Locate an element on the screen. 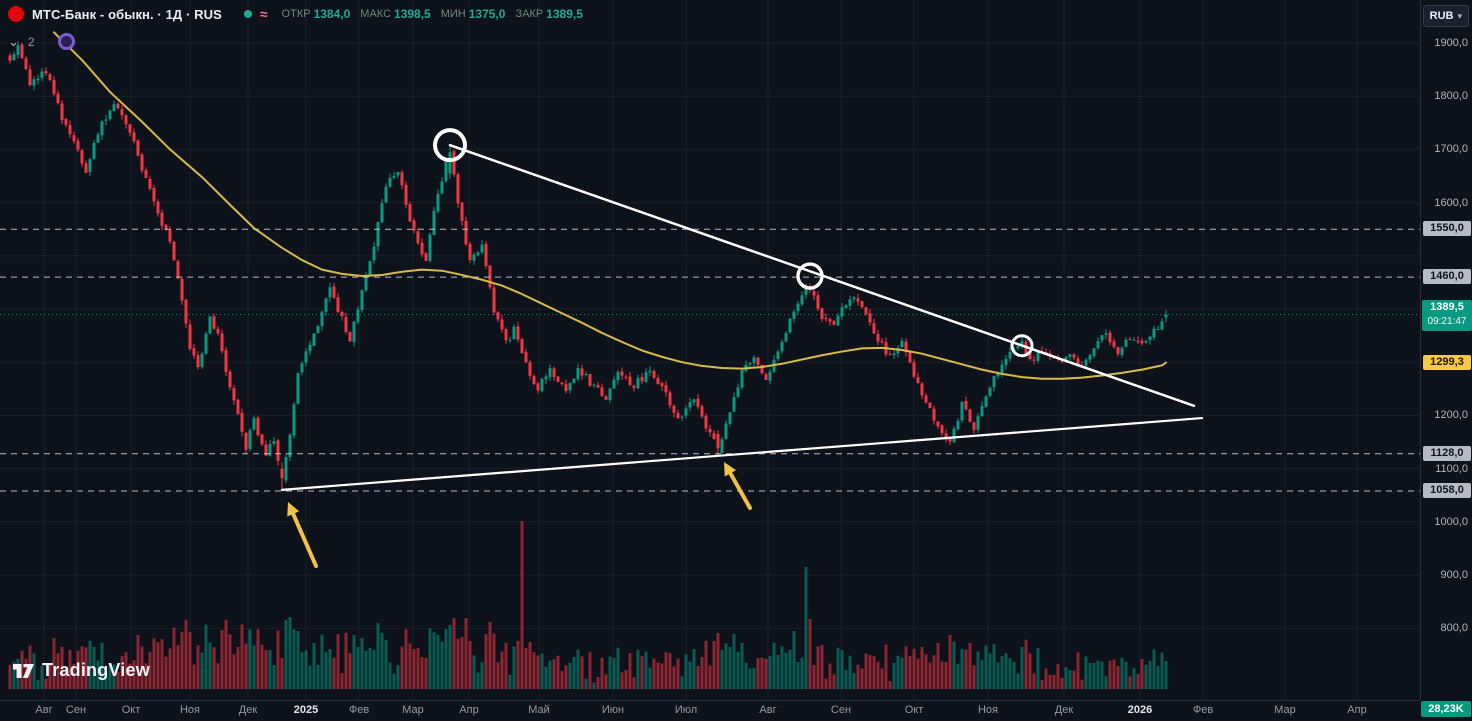 This screenshot has height=721, width=1472. time-axis-label: Дек is located at coordinates (1064, 710).